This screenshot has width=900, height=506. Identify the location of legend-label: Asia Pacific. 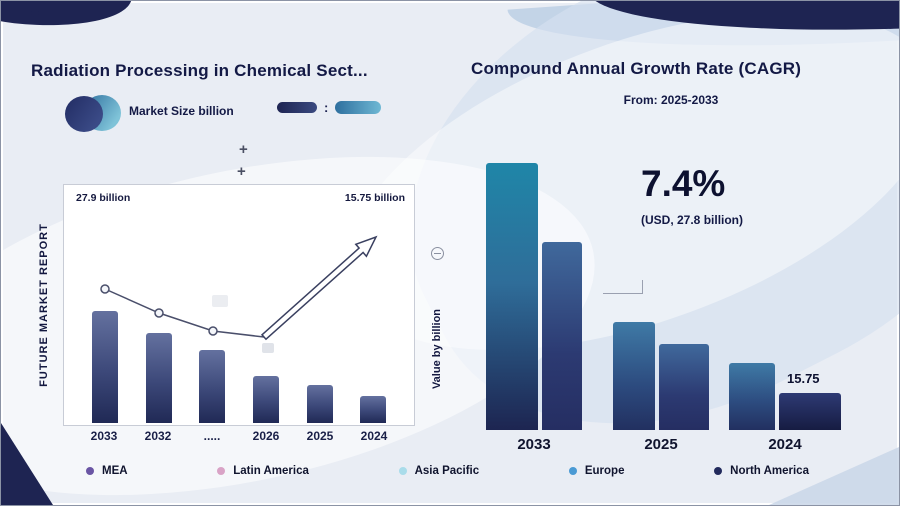
(447, 471).